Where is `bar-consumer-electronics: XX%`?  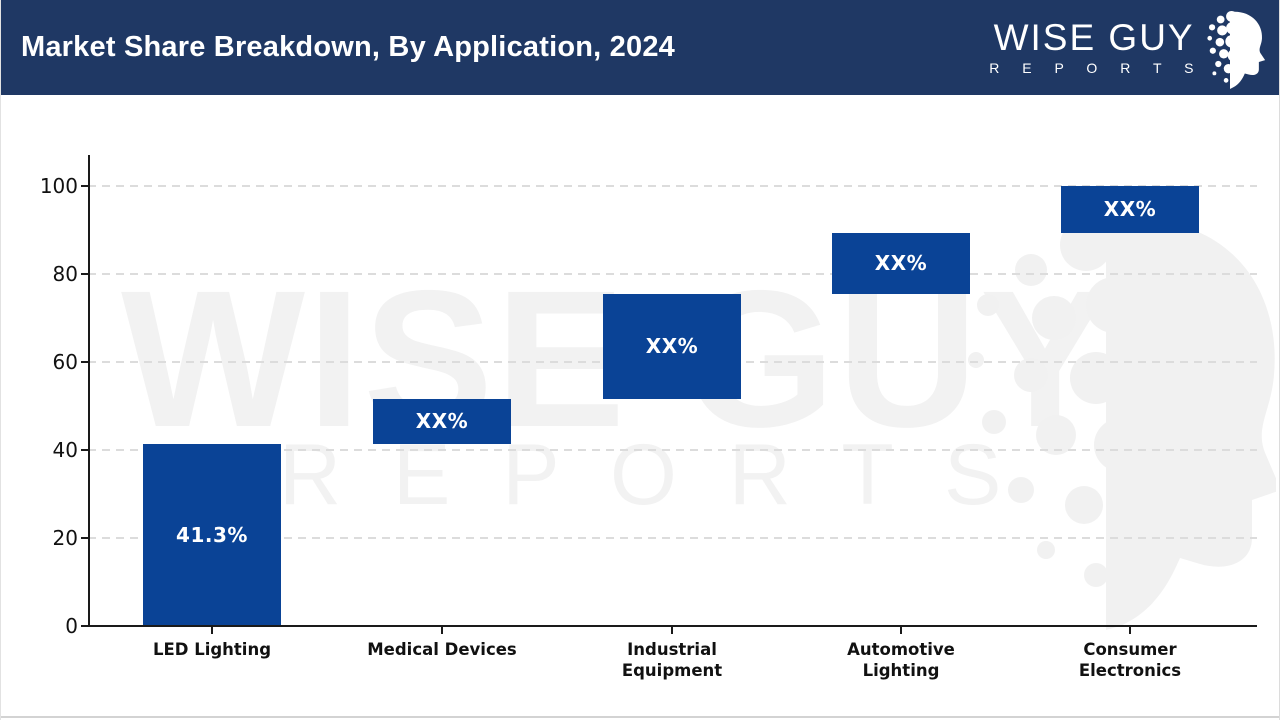 bar-consumer-electronics: XX% is located at coordinates (1130, 209).